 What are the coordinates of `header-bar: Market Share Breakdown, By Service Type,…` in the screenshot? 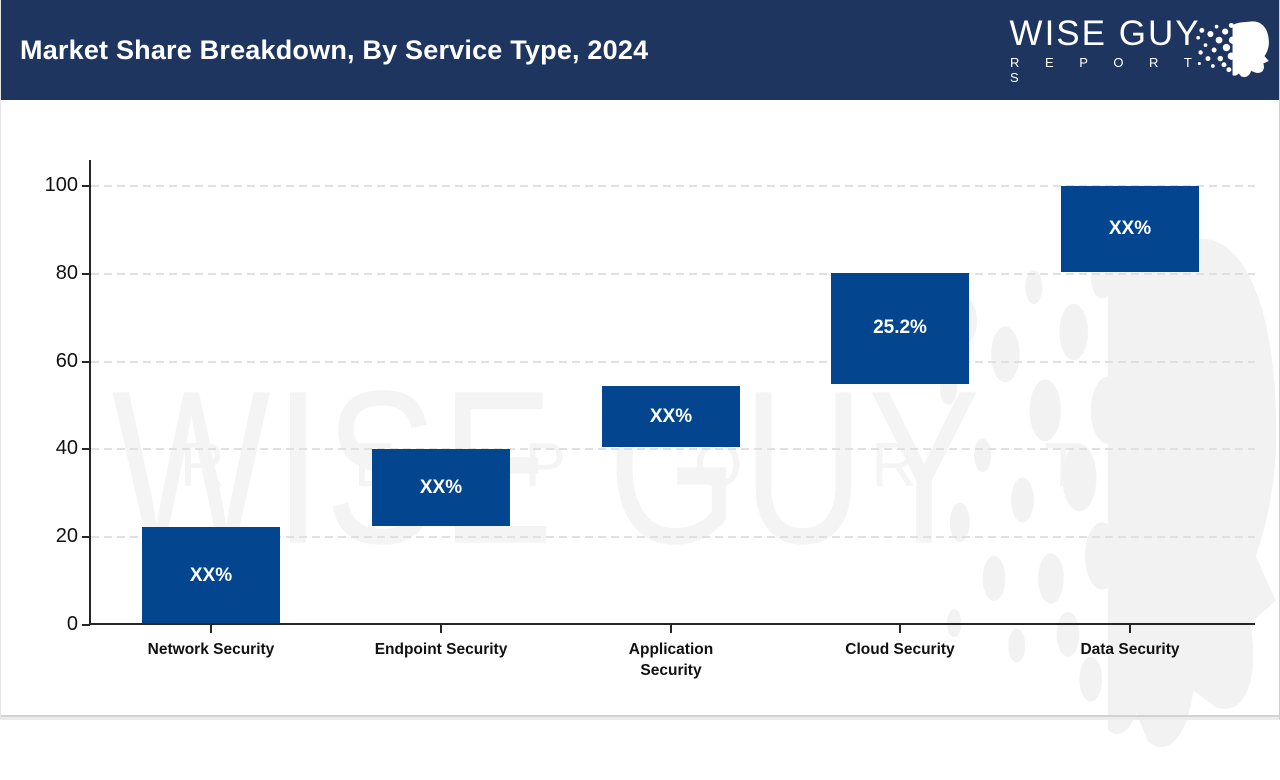 It's located at (640, 50).